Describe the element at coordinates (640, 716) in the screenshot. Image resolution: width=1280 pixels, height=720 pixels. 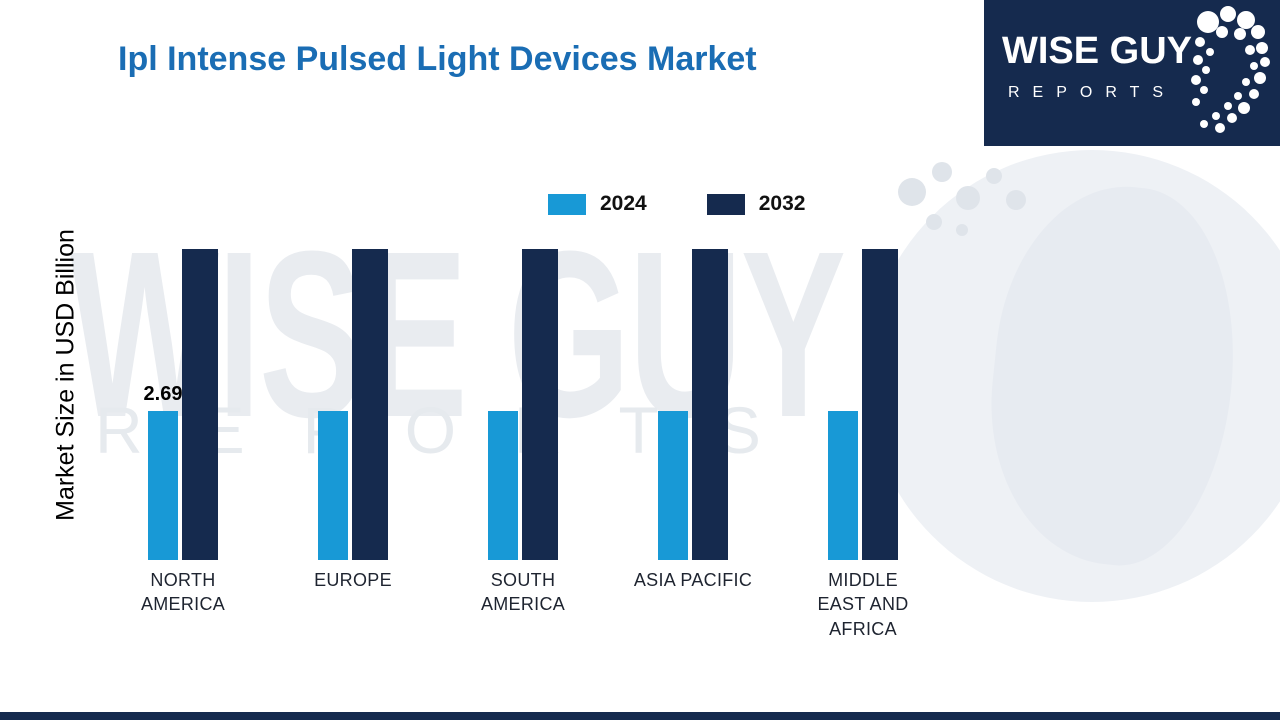
I see `bottom-accent-bar` at that location.